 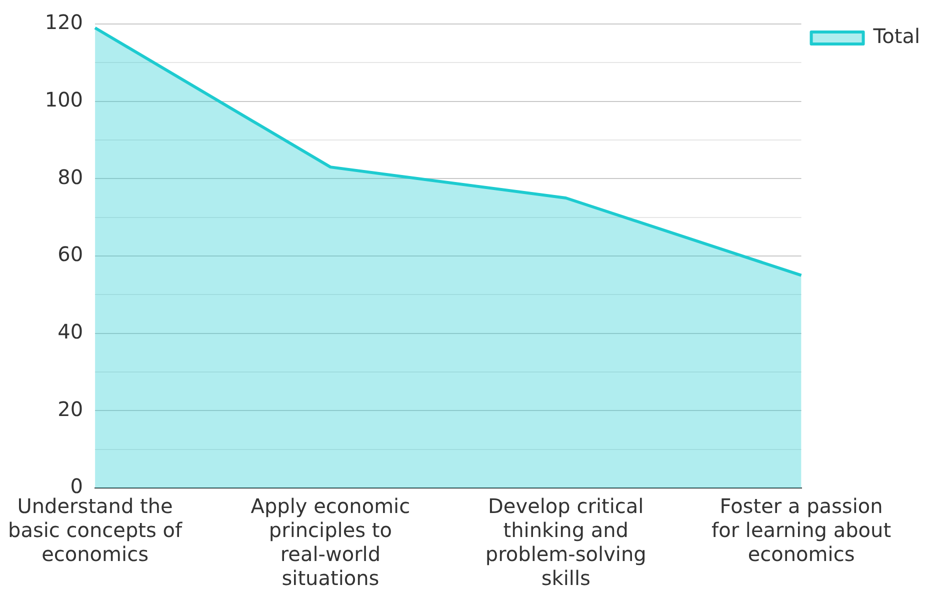 I want to click on y-tick-label: 40, so click(x=71, y=332).